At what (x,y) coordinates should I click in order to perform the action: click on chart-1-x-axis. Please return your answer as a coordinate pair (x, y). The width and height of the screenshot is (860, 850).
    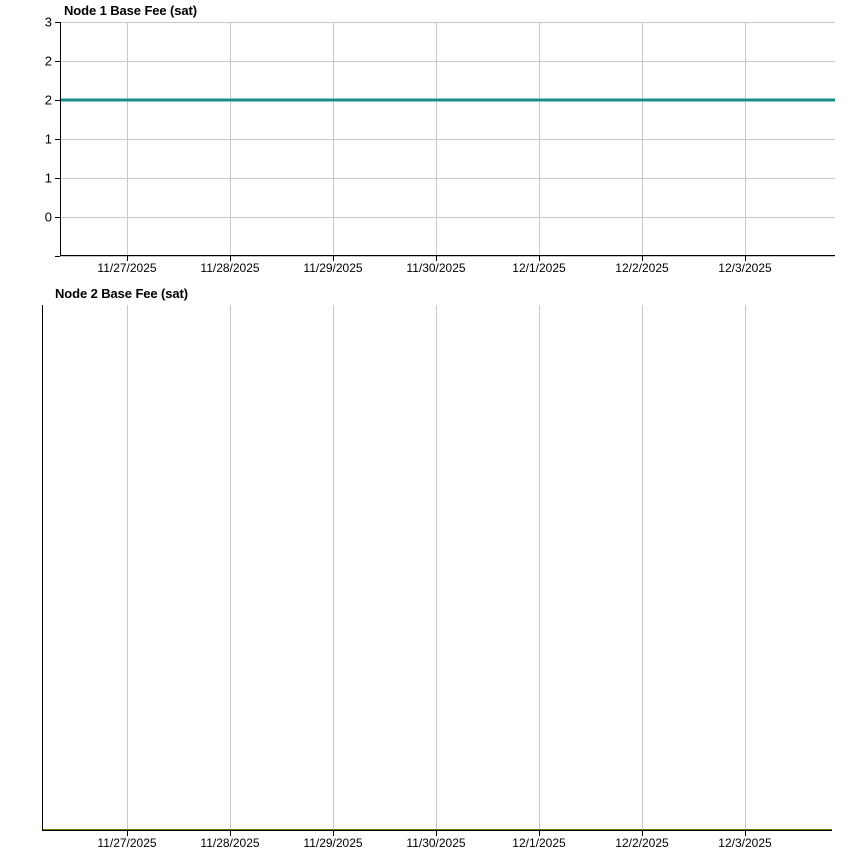
    Looking at the image, I should click on (447, 255).